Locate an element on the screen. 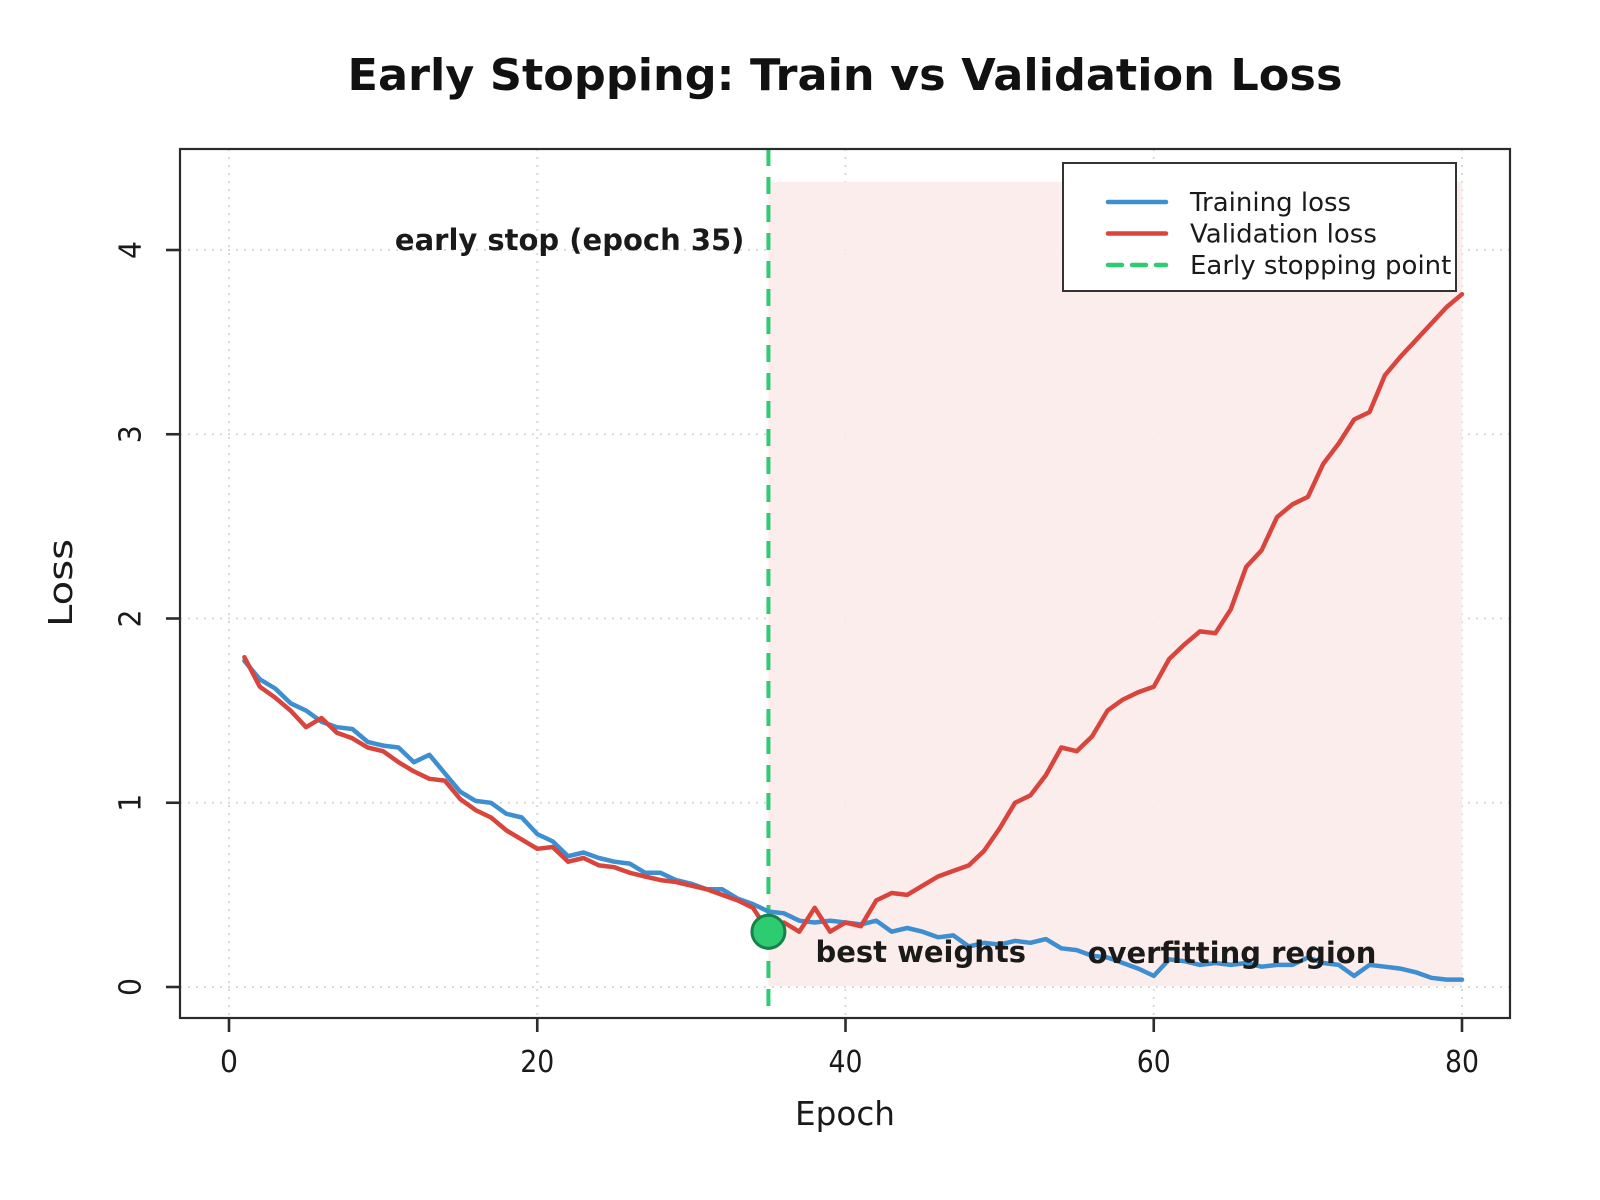 The height and width of the screenshot is (1200, 1600). annotation-best-weights: best weights is located at coordinates (920, 952).